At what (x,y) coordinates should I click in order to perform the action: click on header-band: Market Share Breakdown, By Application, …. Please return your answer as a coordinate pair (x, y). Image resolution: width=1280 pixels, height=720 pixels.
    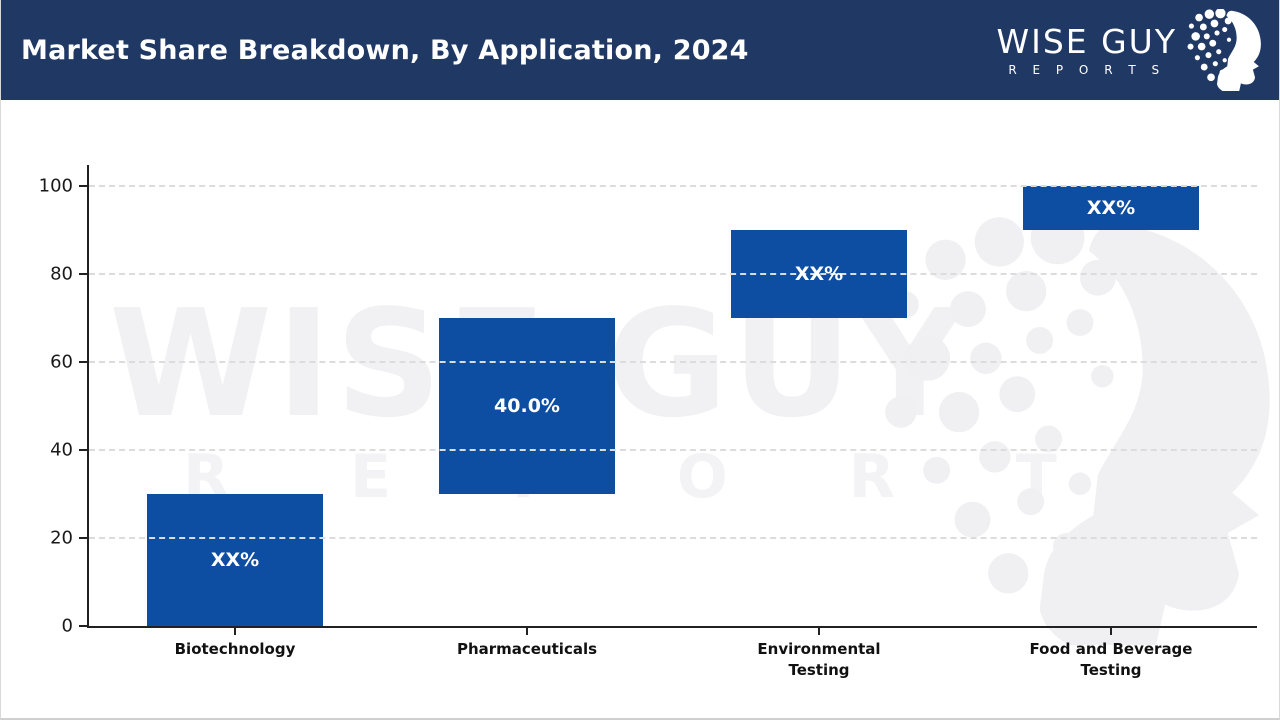
    Looking at the image, I should click on (640, 50).